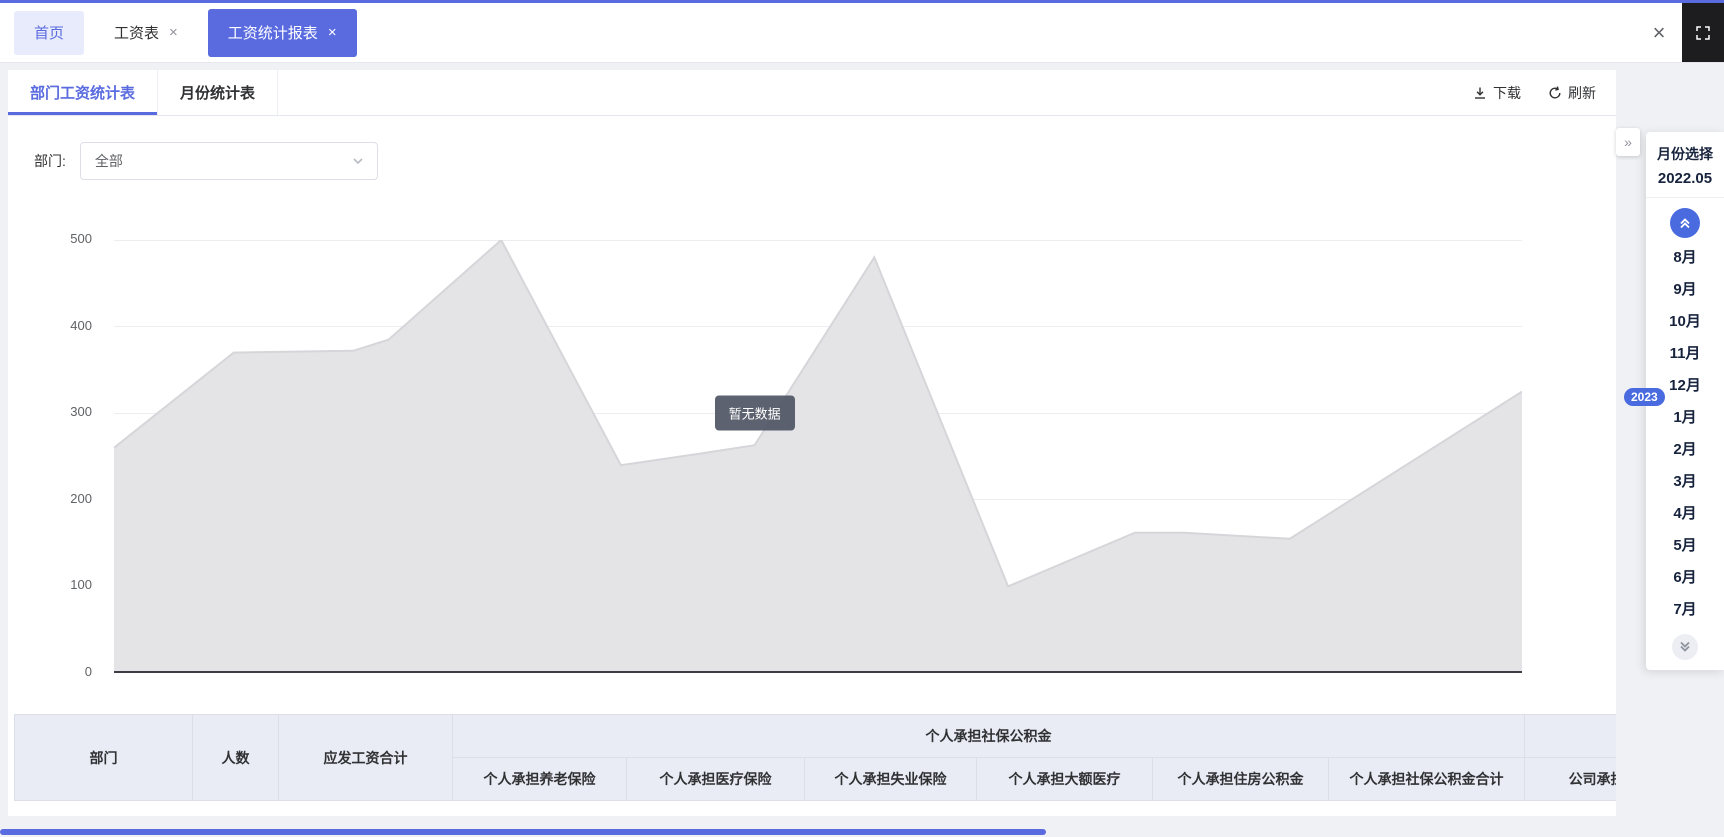 This screenshot has width=1724, height=837. I want to click on download-icon, so click(1480, 93).